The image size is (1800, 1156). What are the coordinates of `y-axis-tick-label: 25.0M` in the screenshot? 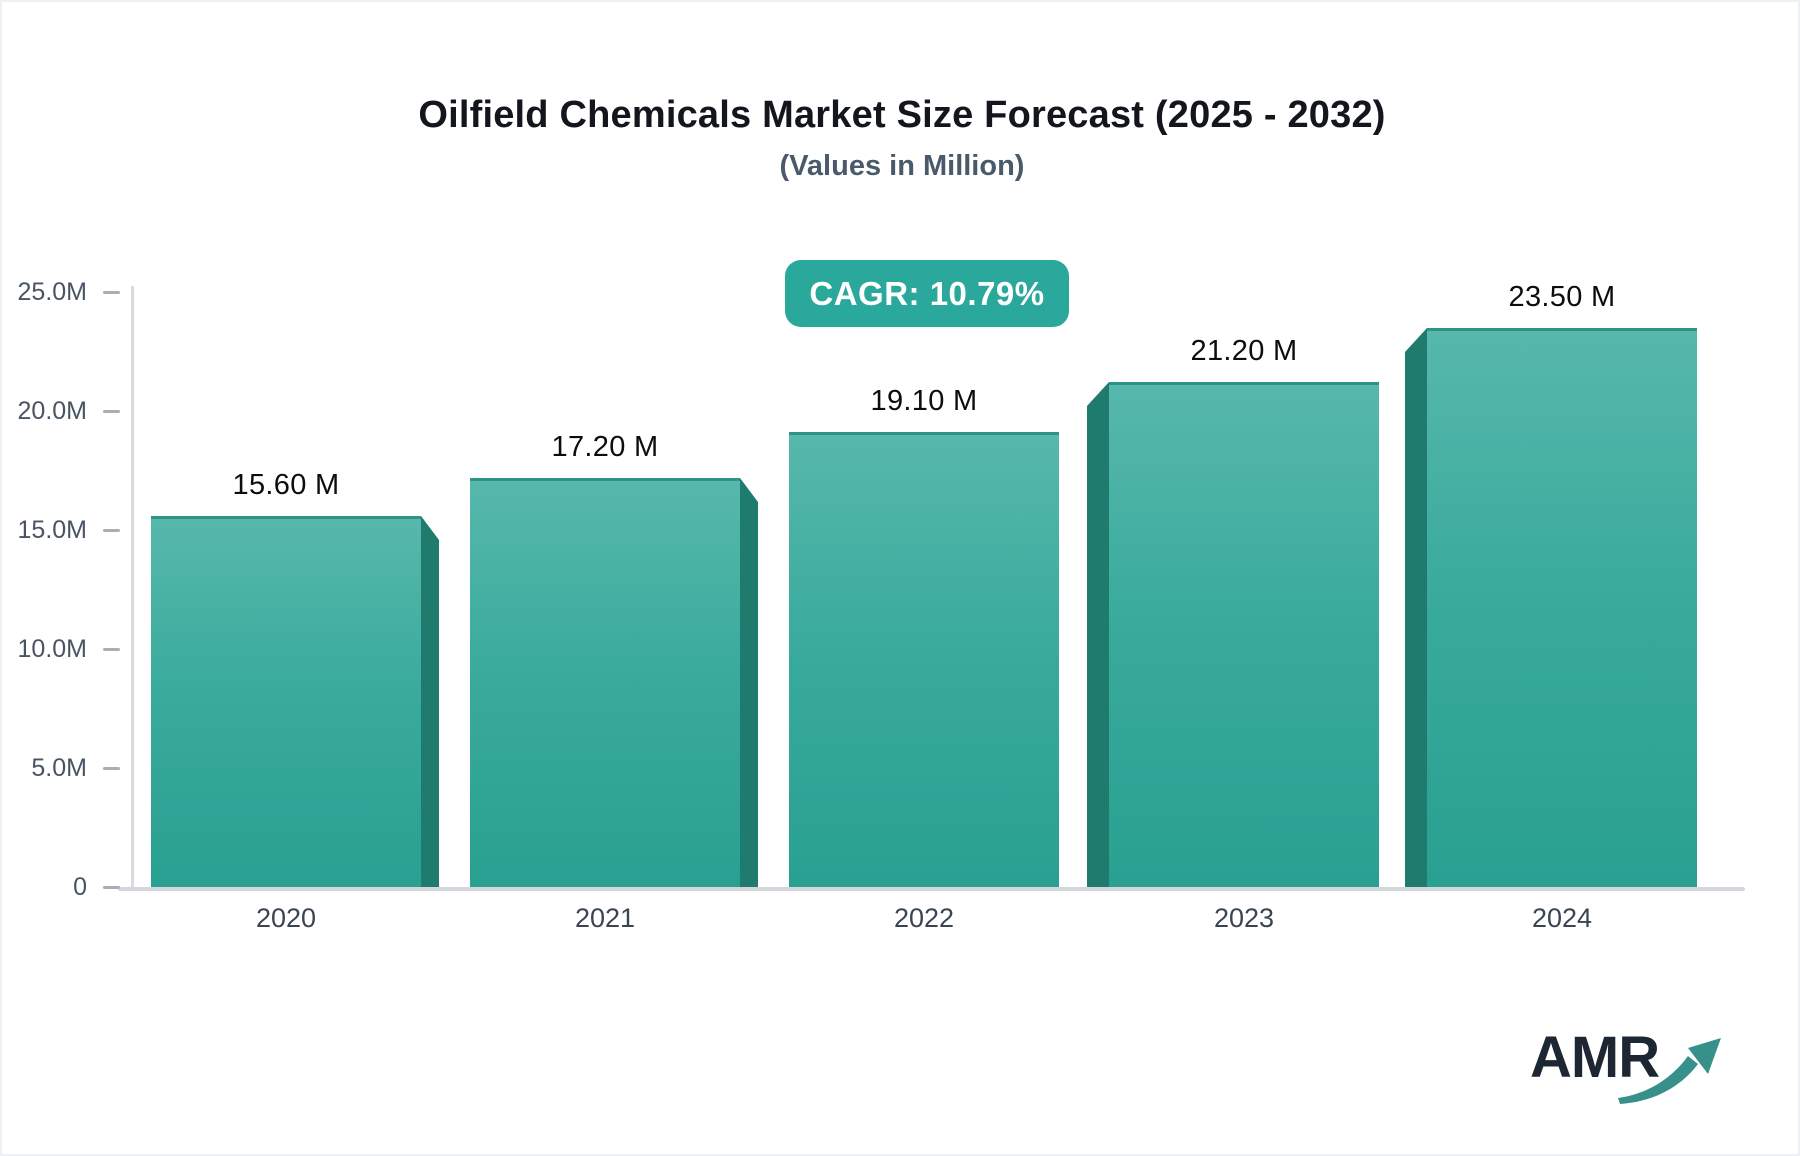 It's located at (52, 292).